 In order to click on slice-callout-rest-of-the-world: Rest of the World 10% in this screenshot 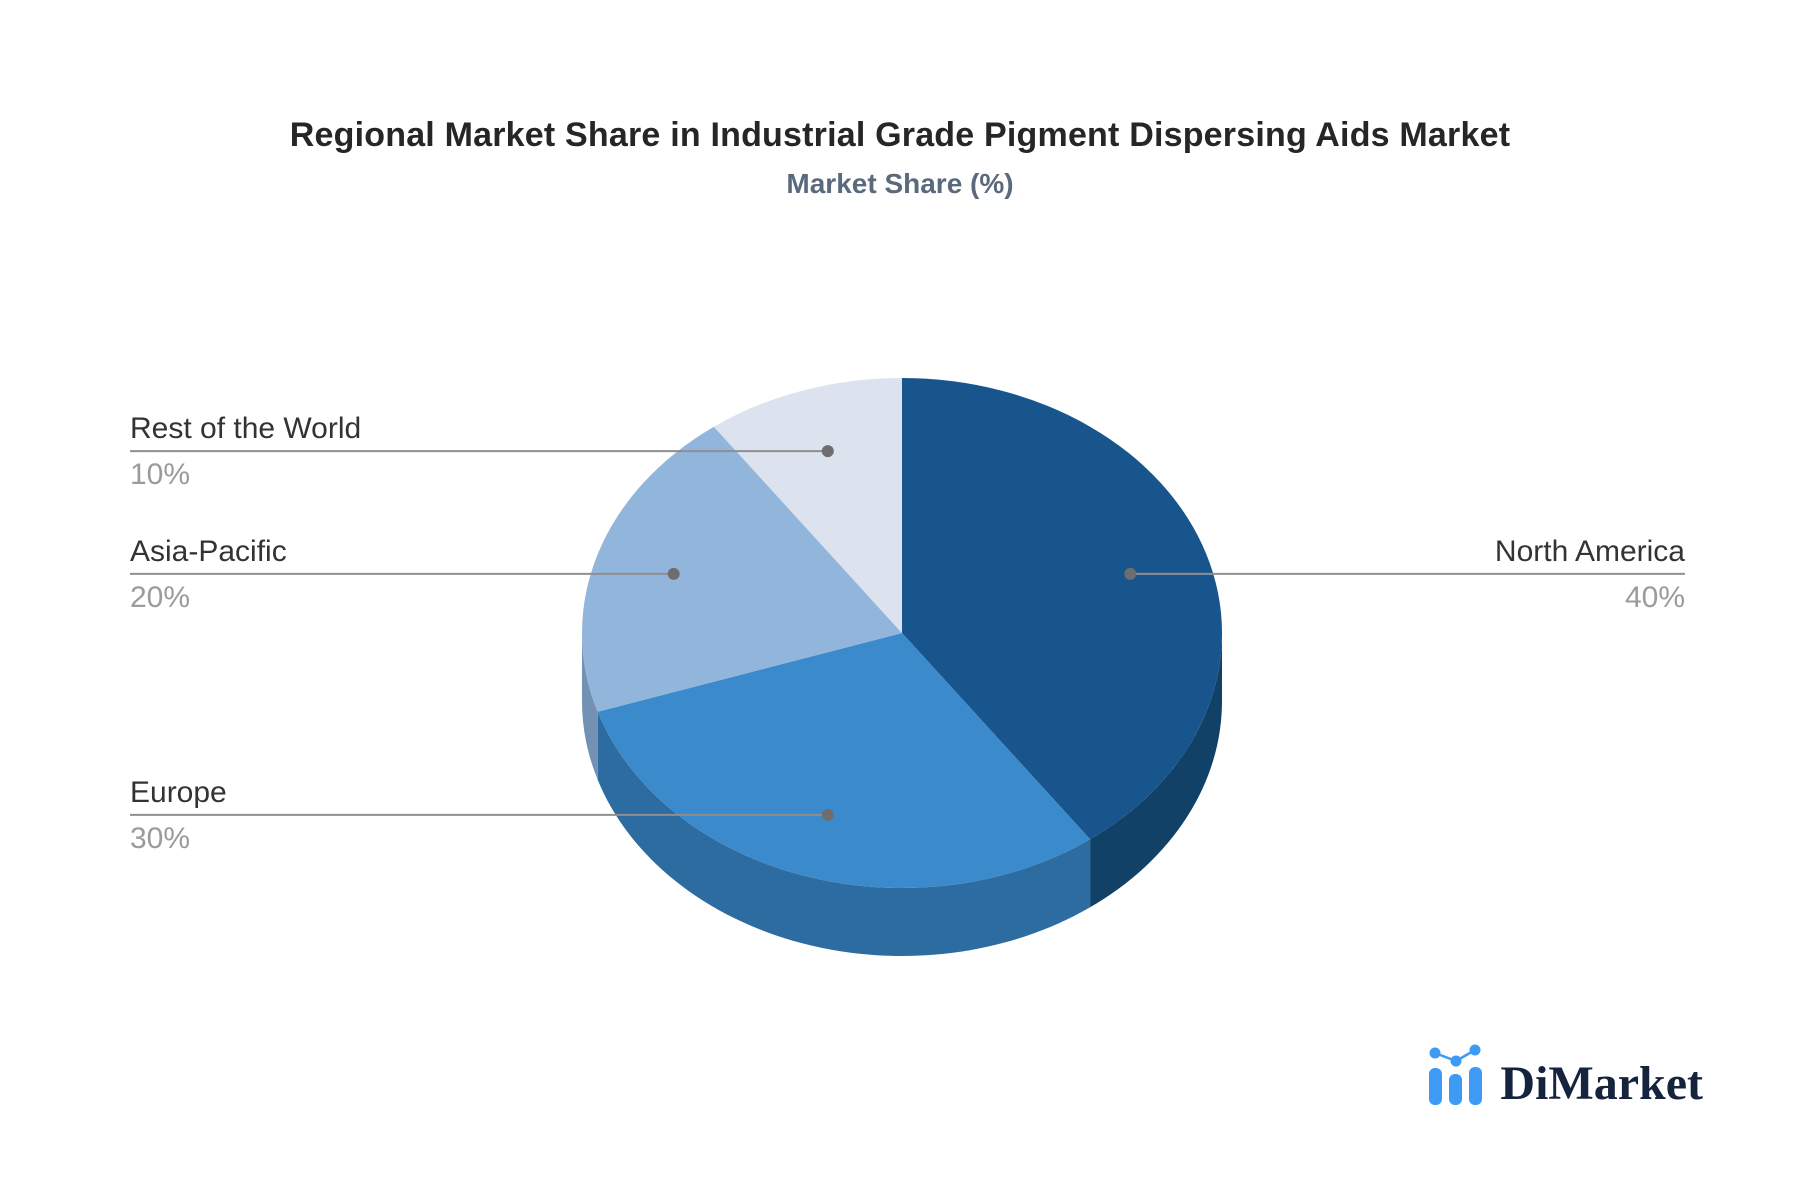, I will do `click(245, 452)`.